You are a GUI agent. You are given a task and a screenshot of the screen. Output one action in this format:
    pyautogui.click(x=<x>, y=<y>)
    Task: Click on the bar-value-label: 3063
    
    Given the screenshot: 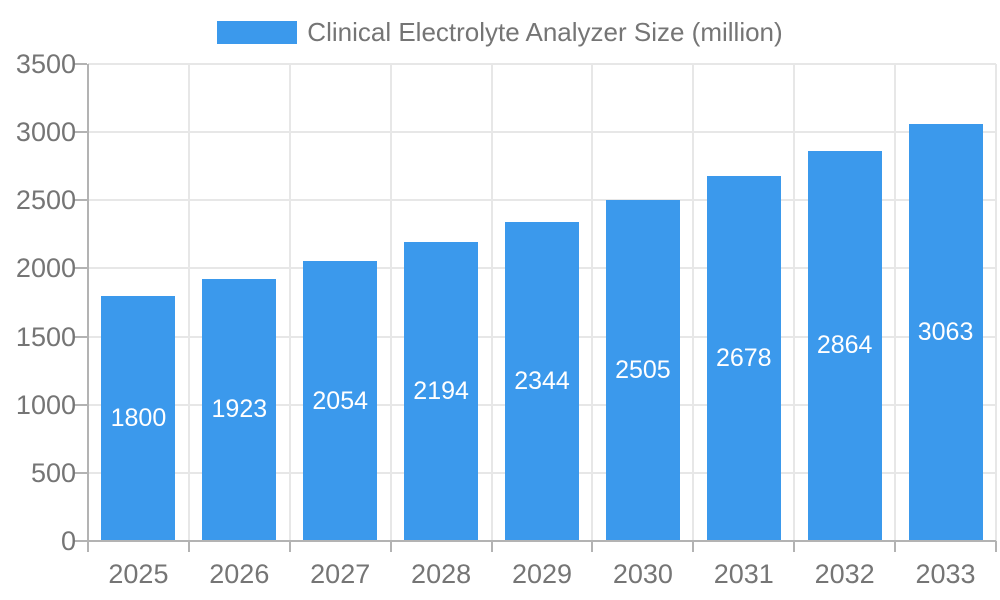 What is the action you would take?
    pyautogui.click(x=945, y=331)
    